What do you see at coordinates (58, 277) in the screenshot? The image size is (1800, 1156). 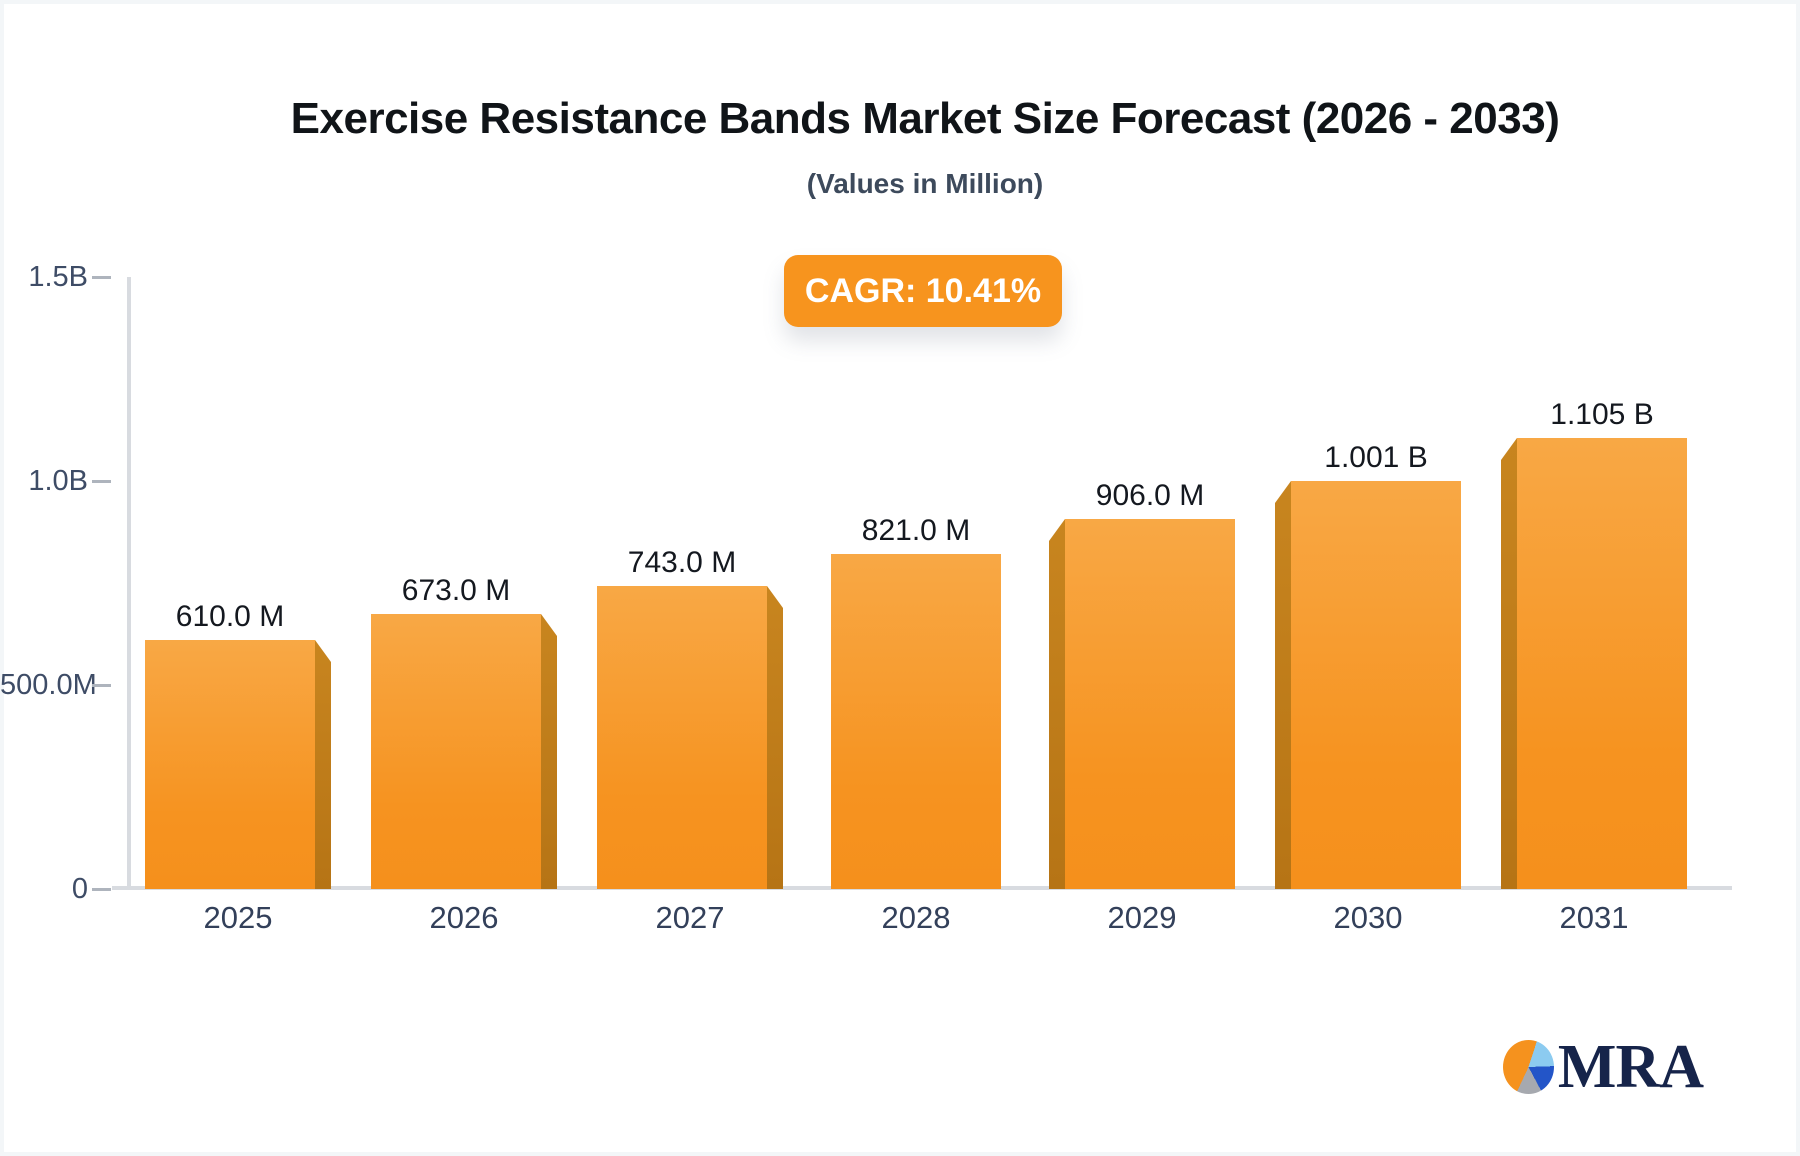 I see `y-tick-label-1.5B: 1.5B` at bounding box center [58, 277].